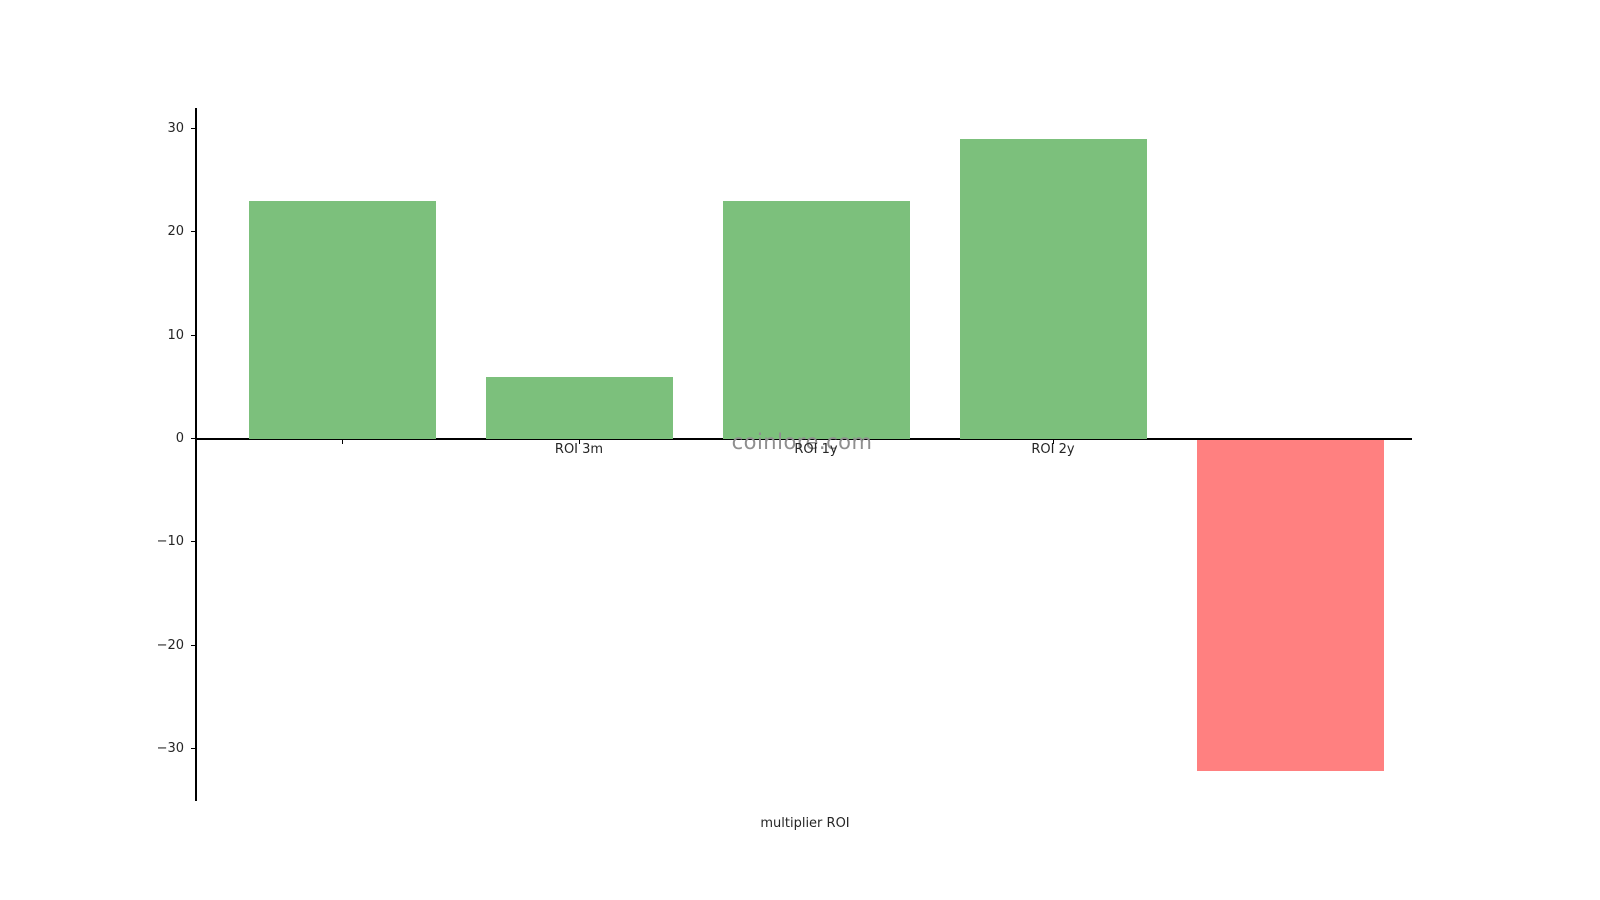 The height and width of the screenshot is (900, 1600). What do you see at coordinates (175, 129) in the screenshot?
I see `y-tick-label: 30` at bounding box center [175, 129].